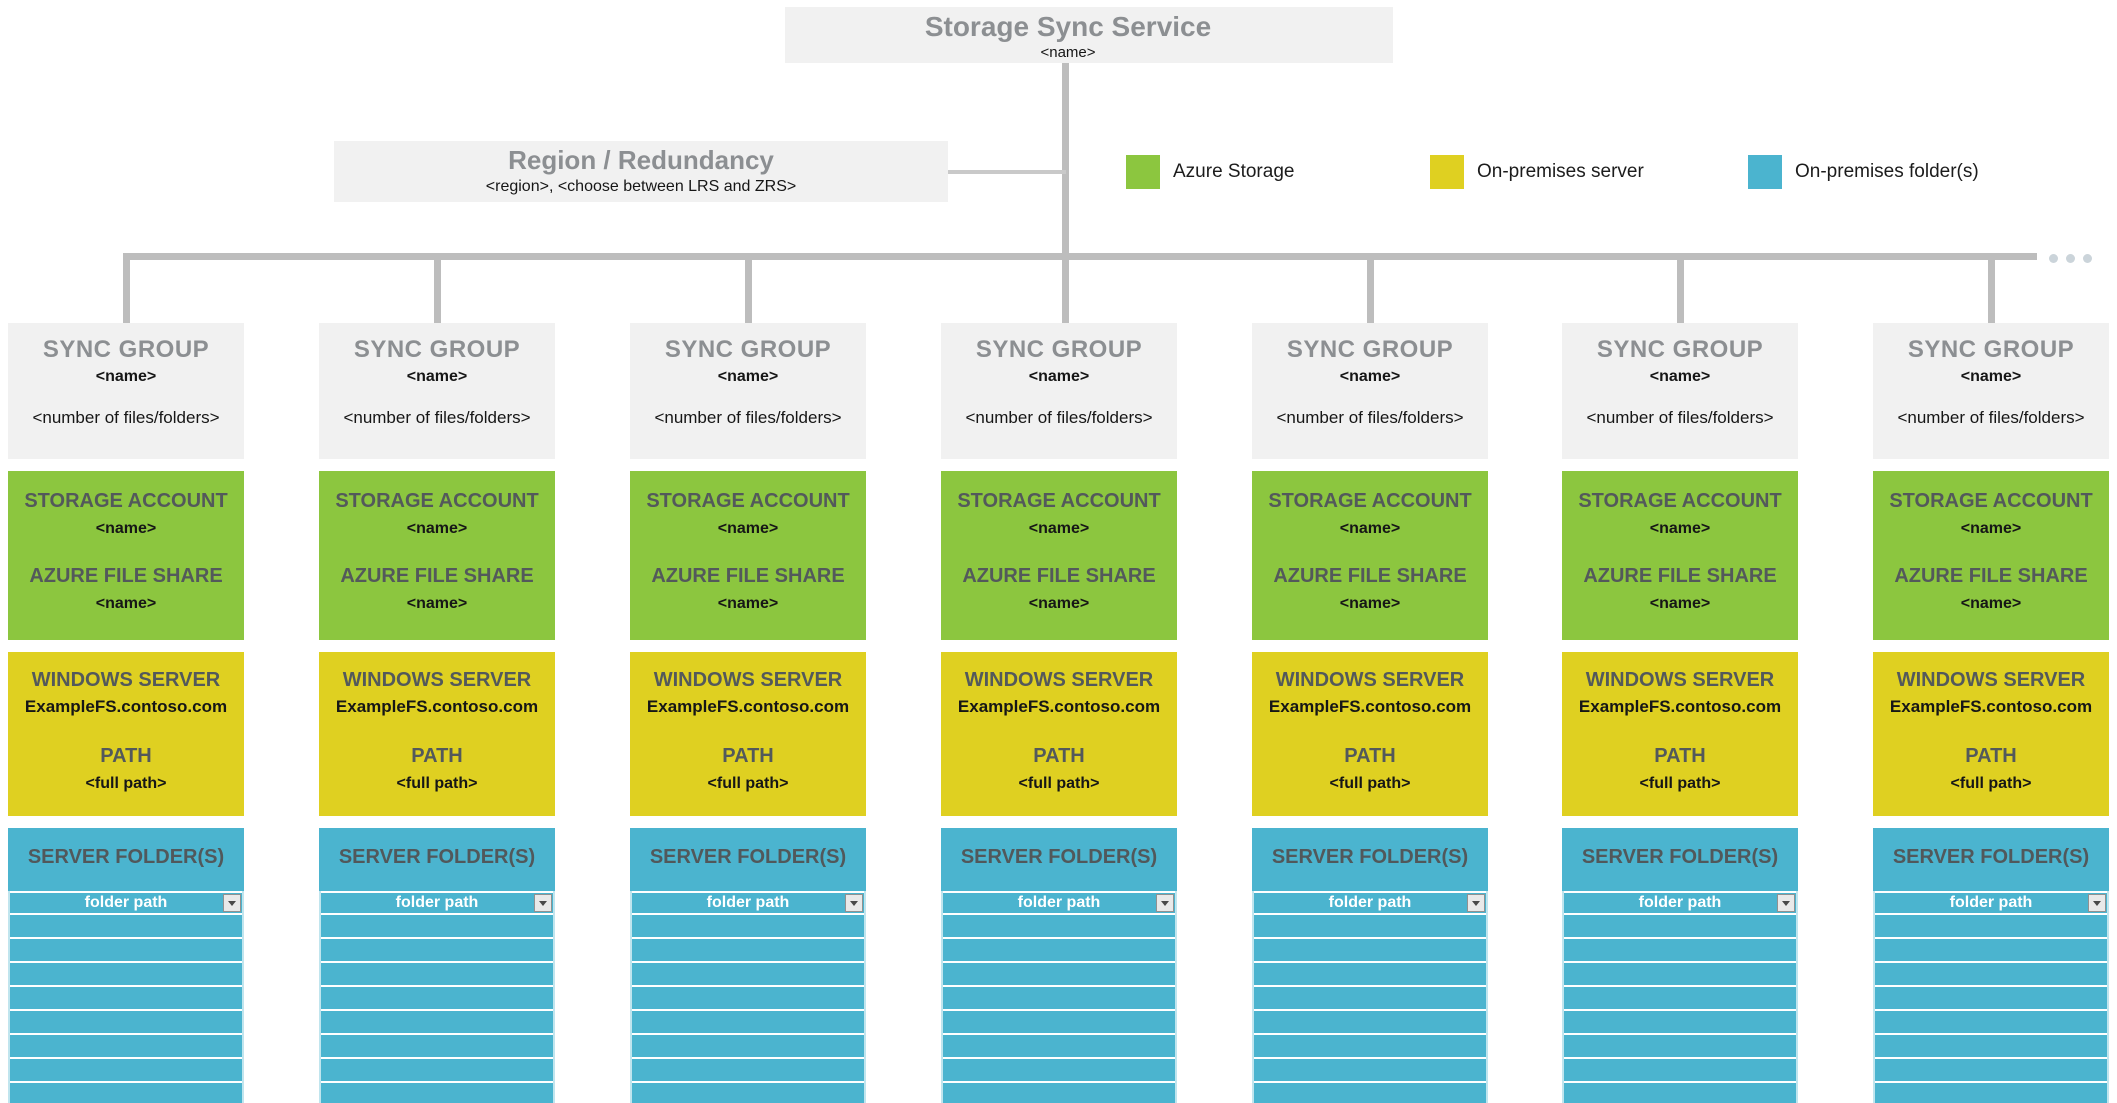 The image size is (2117, 1103). Describe the element at coordinates (641, 160) in the screenshot. I see `region-redundancy-title: Region / Redundancy` at that location.